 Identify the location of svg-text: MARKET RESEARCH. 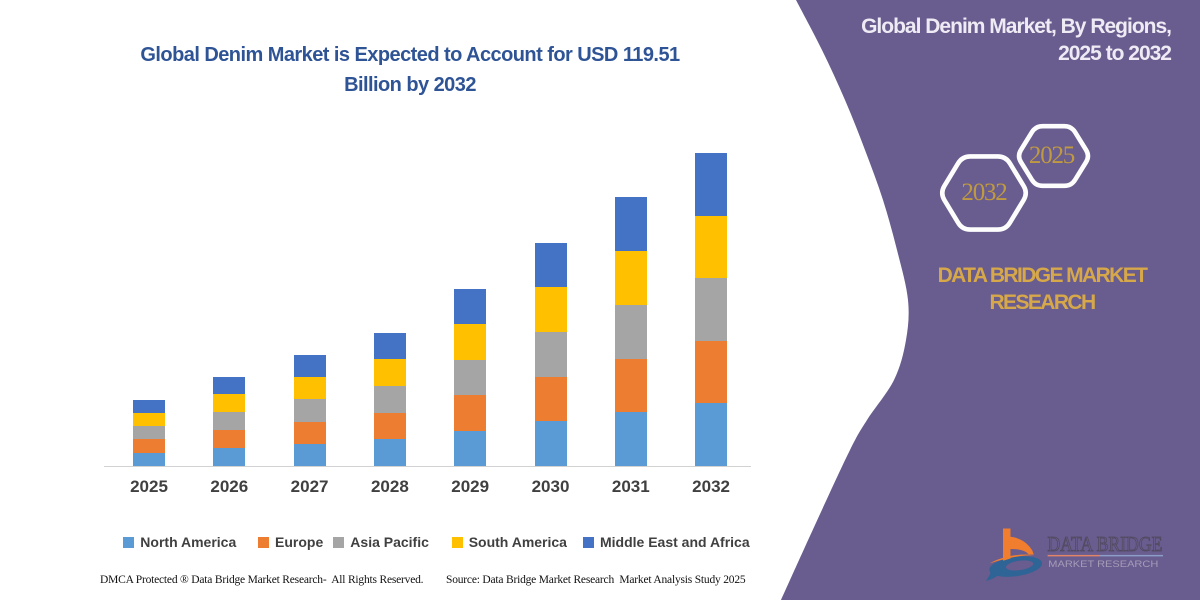
(1103, 564).